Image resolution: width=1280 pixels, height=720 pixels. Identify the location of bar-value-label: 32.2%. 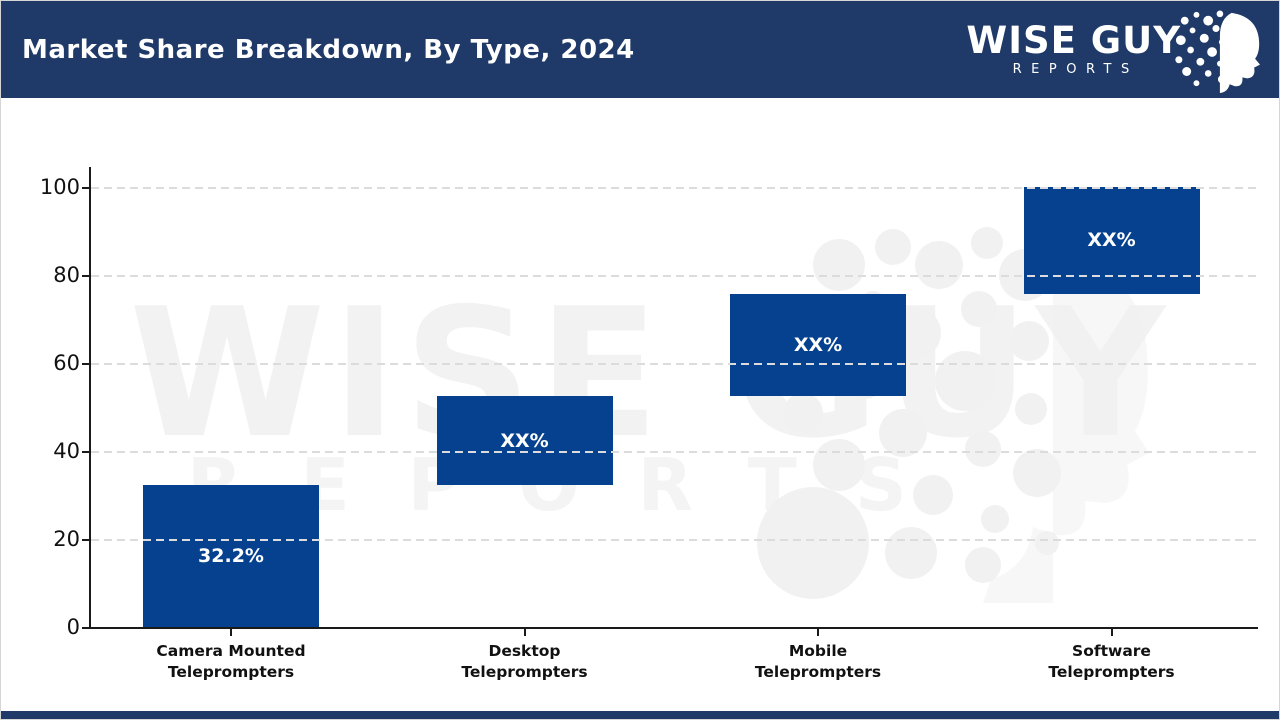
(231, 556).